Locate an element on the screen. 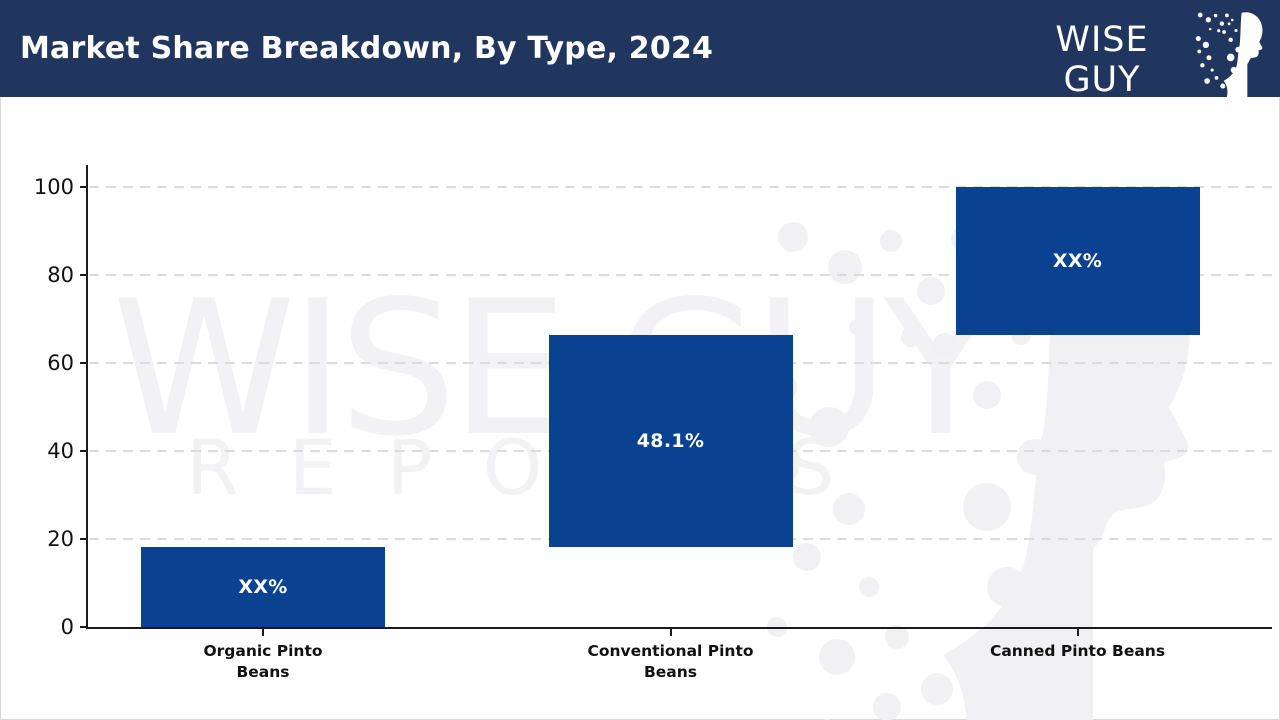 This screenshot has height=720, width=1280. bar-1: XX% is located at coordinates (263, 586).